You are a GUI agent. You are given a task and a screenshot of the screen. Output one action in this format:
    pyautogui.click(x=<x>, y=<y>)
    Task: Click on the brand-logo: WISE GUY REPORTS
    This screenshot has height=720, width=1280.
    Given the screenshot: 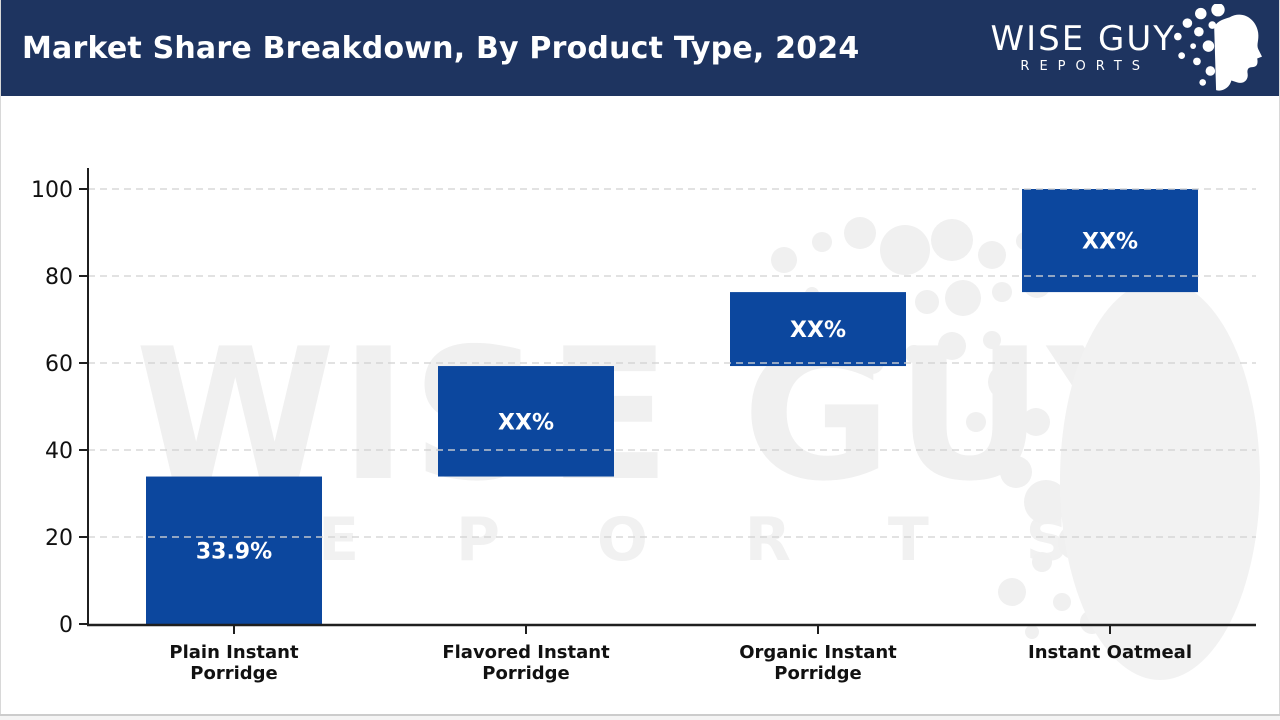 What is the action you would take?
    pyautogui.click(x=1135, y=48)
    